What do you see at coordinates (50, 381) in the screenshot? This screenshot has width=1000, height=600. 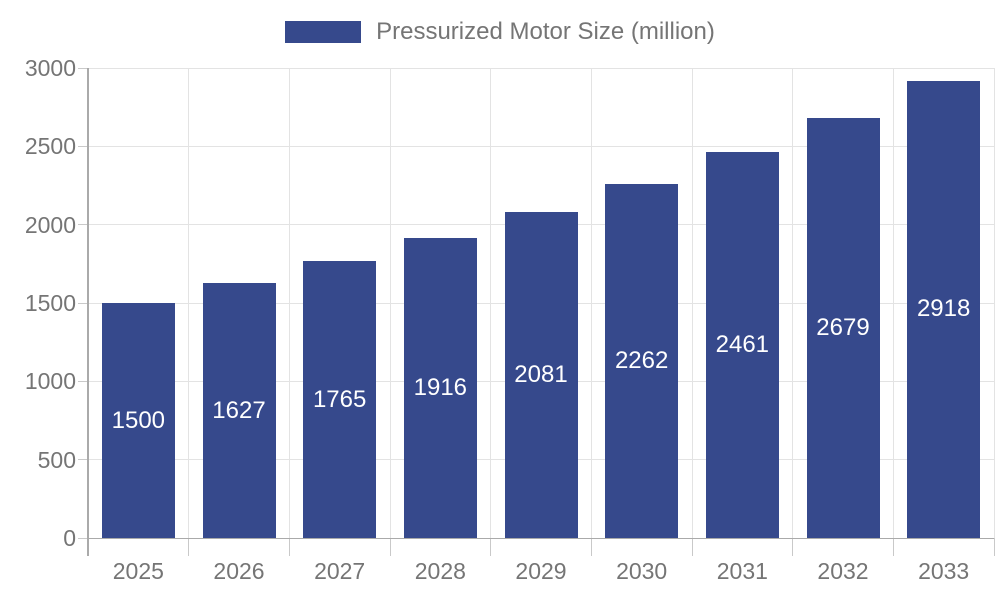 I see `y-axis-label: 1000` at bounding box center [50, 381].